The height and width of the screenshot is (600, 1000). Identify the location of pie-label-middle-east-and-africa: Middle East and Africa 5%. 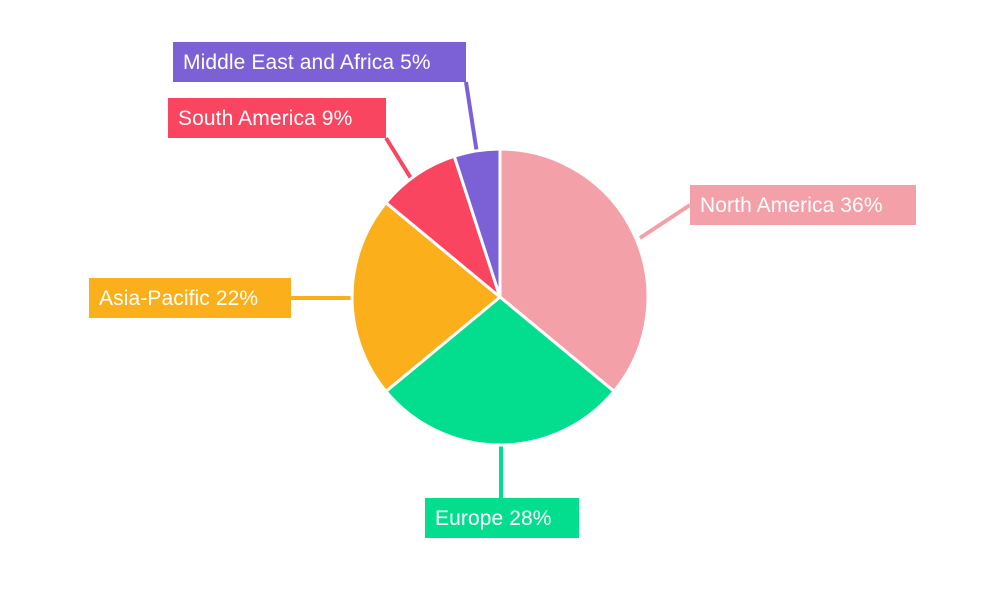
(319, 62).